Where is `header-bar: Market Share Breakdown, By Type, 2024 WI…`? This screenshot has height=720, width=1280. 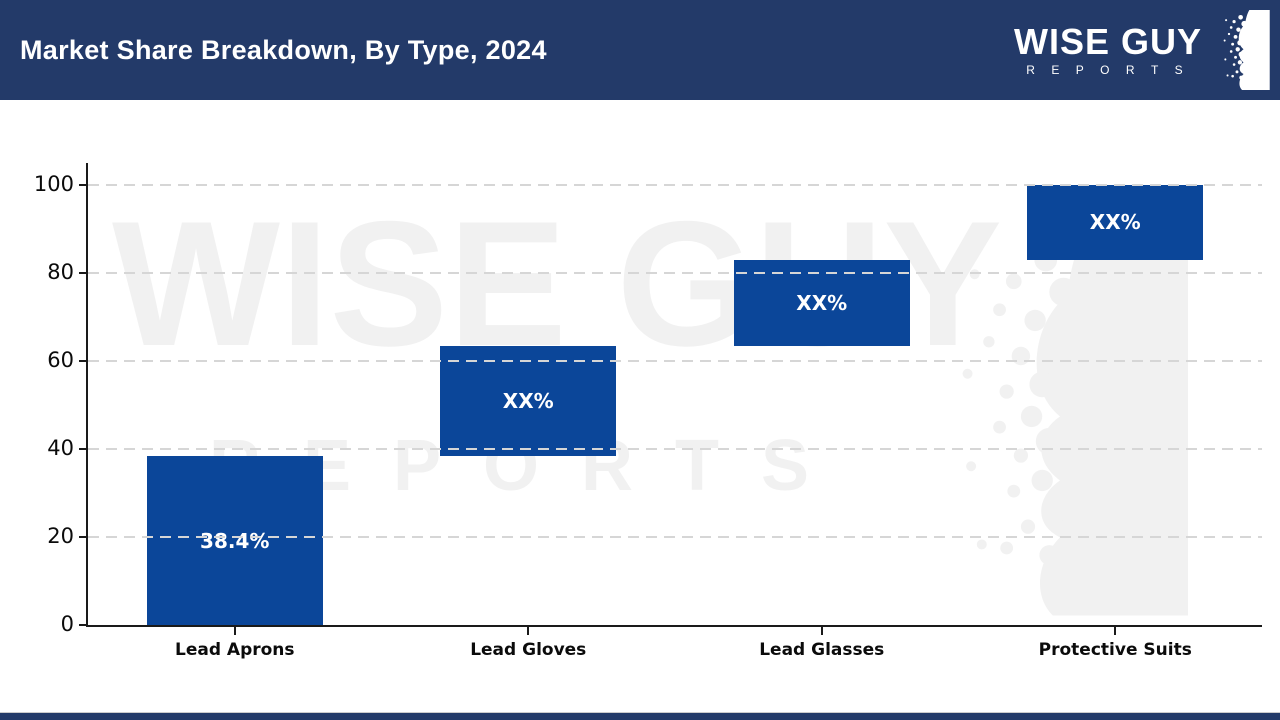 header-bar: Market Share Breakdown, By Type, 2024 WI… is located at coordinates (640, 50).